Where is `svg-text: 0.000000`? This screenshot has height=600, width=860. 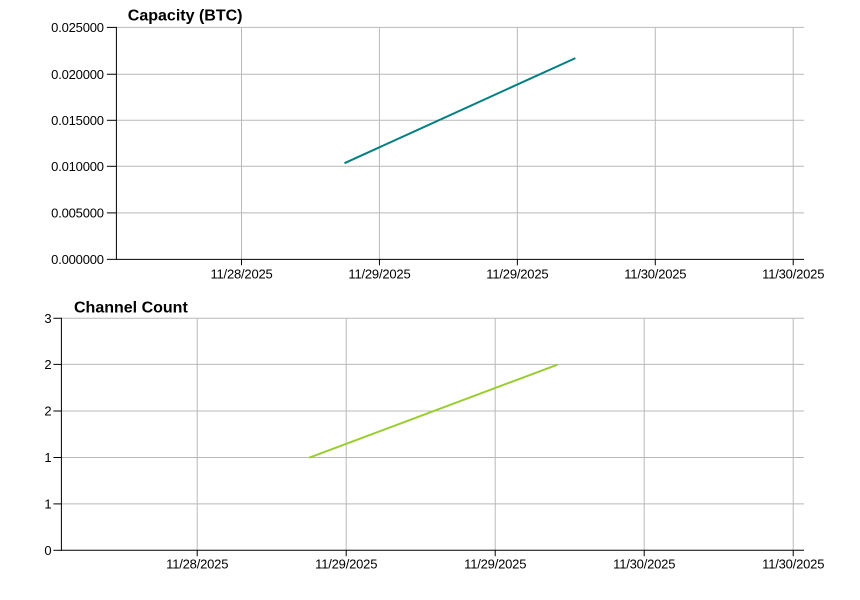
svg-text: 0.000000 is located at coordinates (77, 259).